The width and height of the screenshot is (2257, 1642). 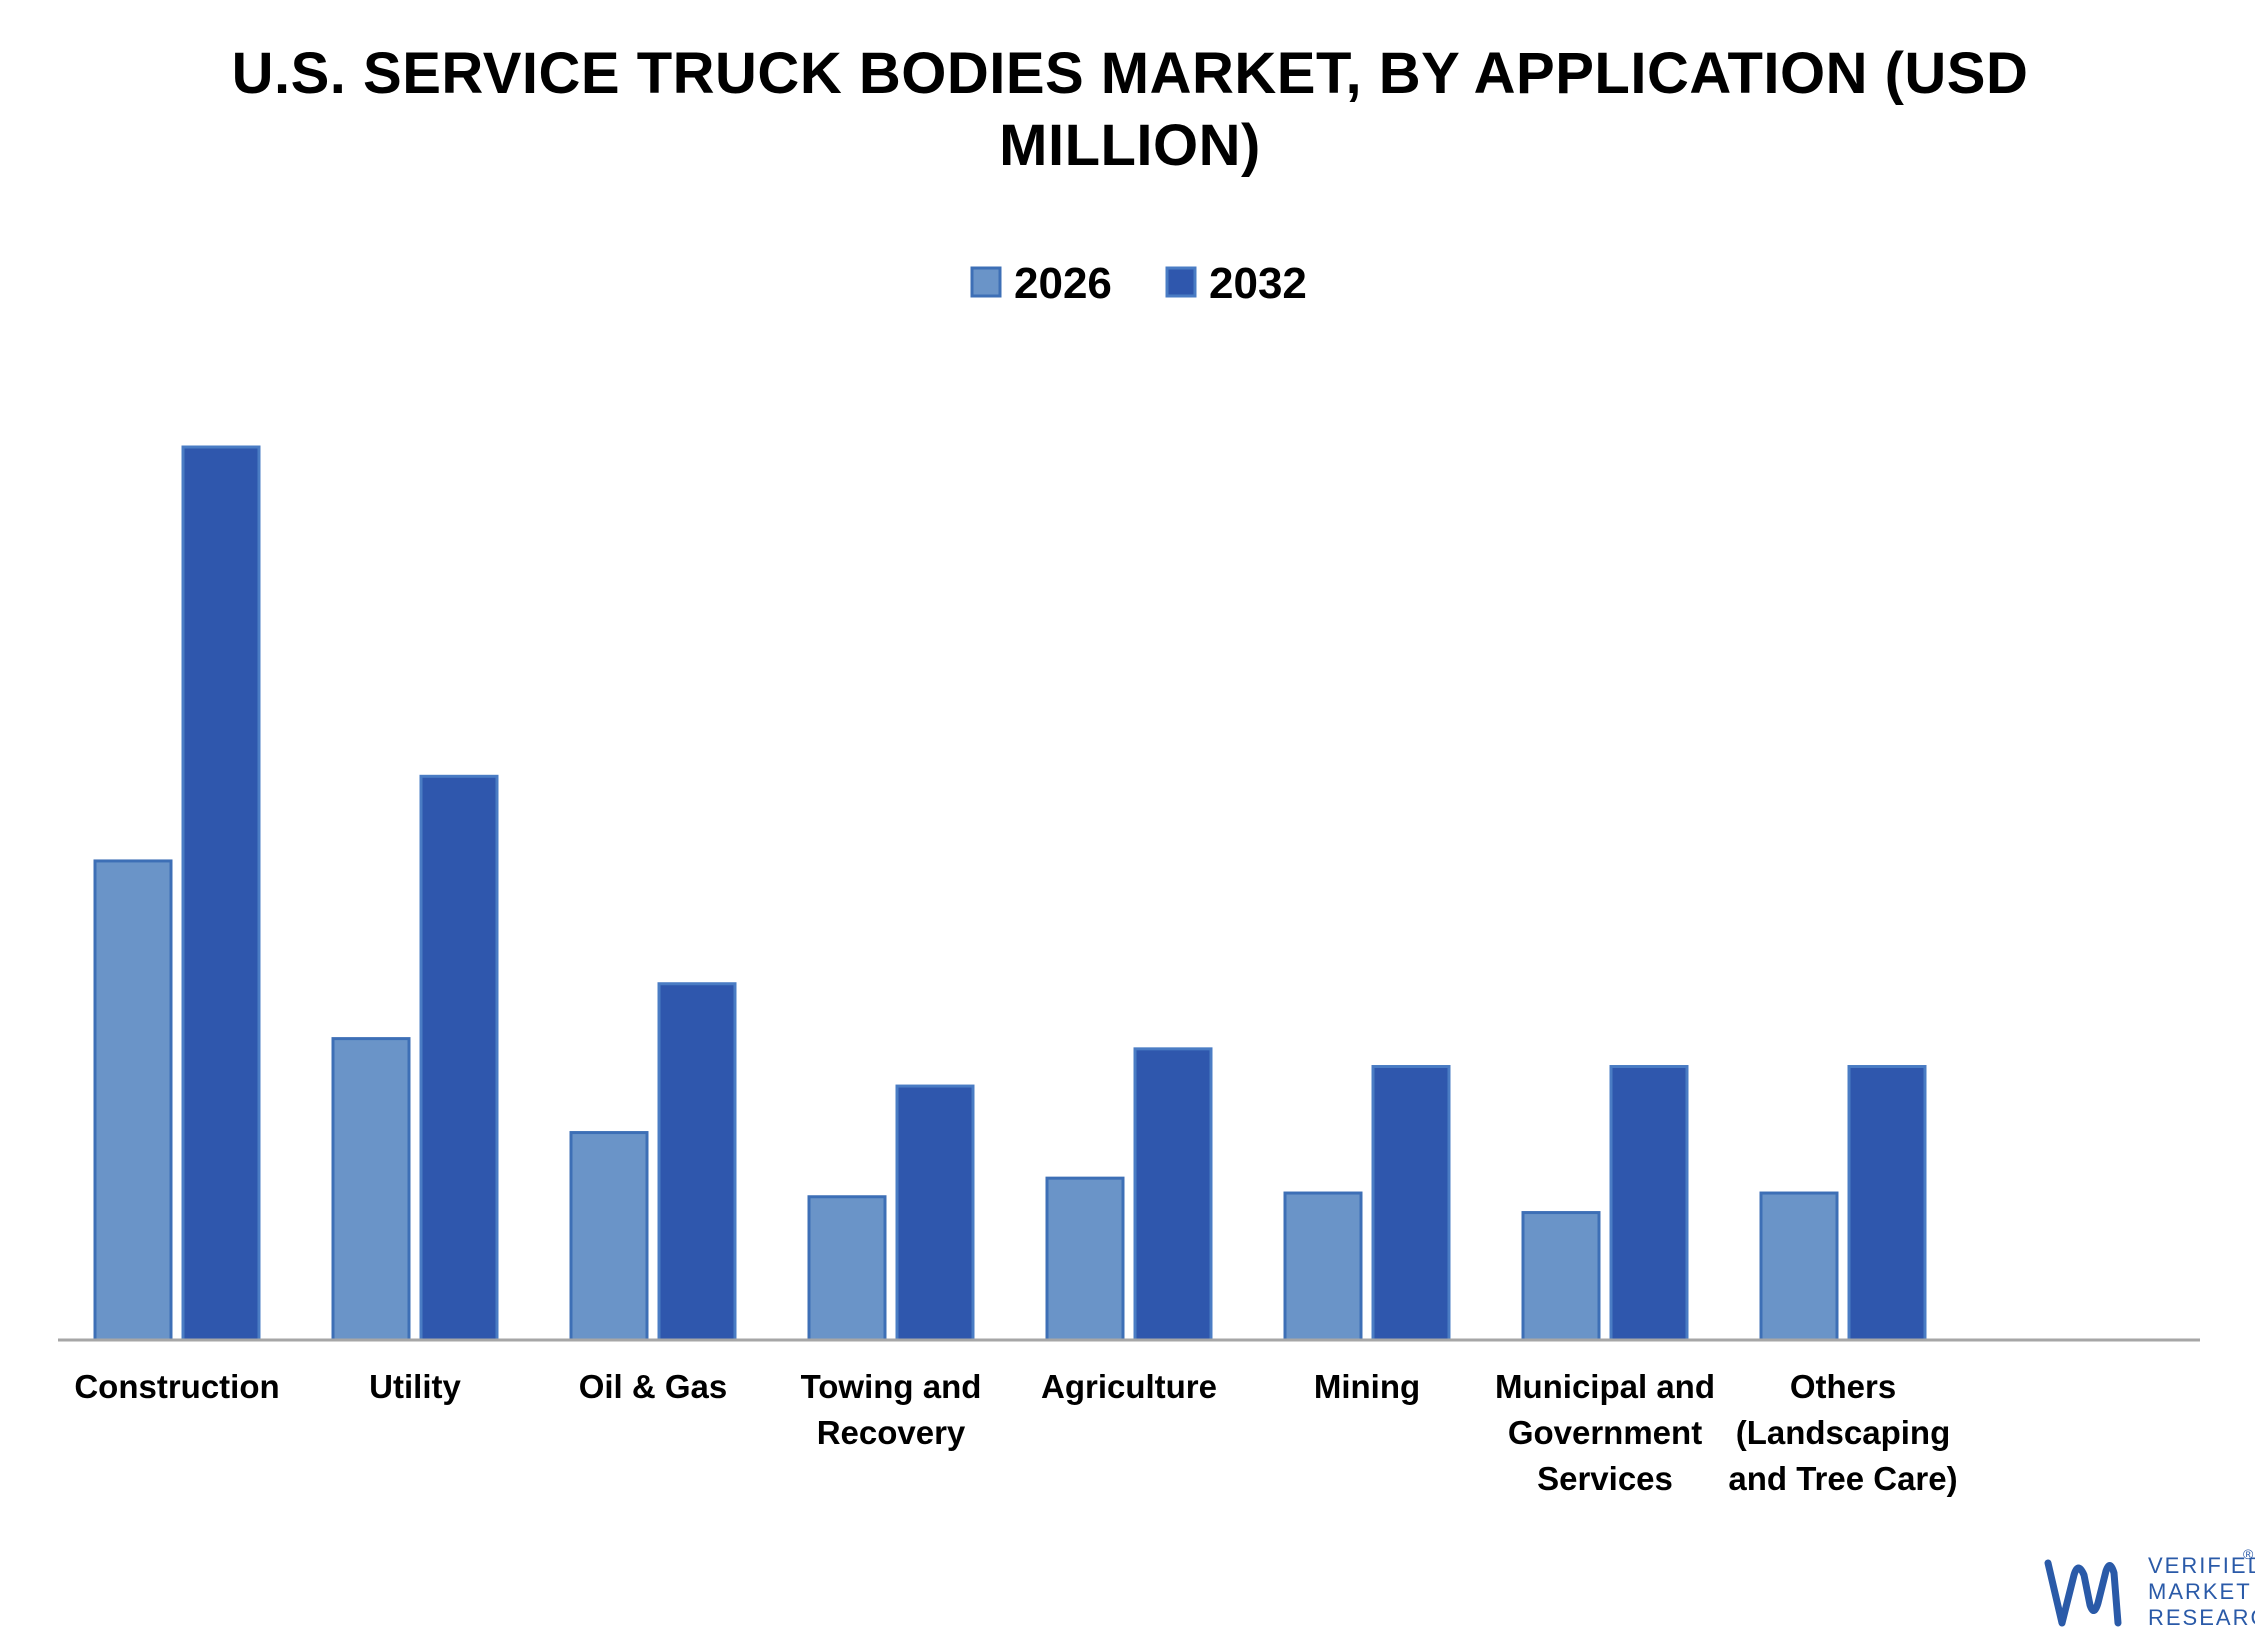 I want to click on category-label-1: Utility, so click(x=415, y=1386).